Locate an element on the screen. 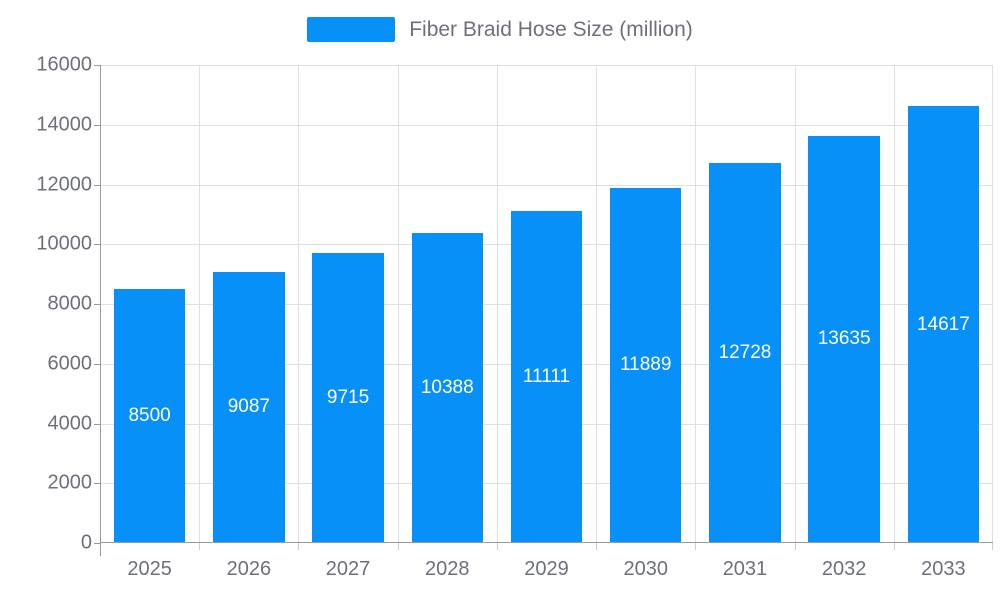 The image size is (1000, 600). x-tick-label: 2029 is located at coordinates (546, 569).